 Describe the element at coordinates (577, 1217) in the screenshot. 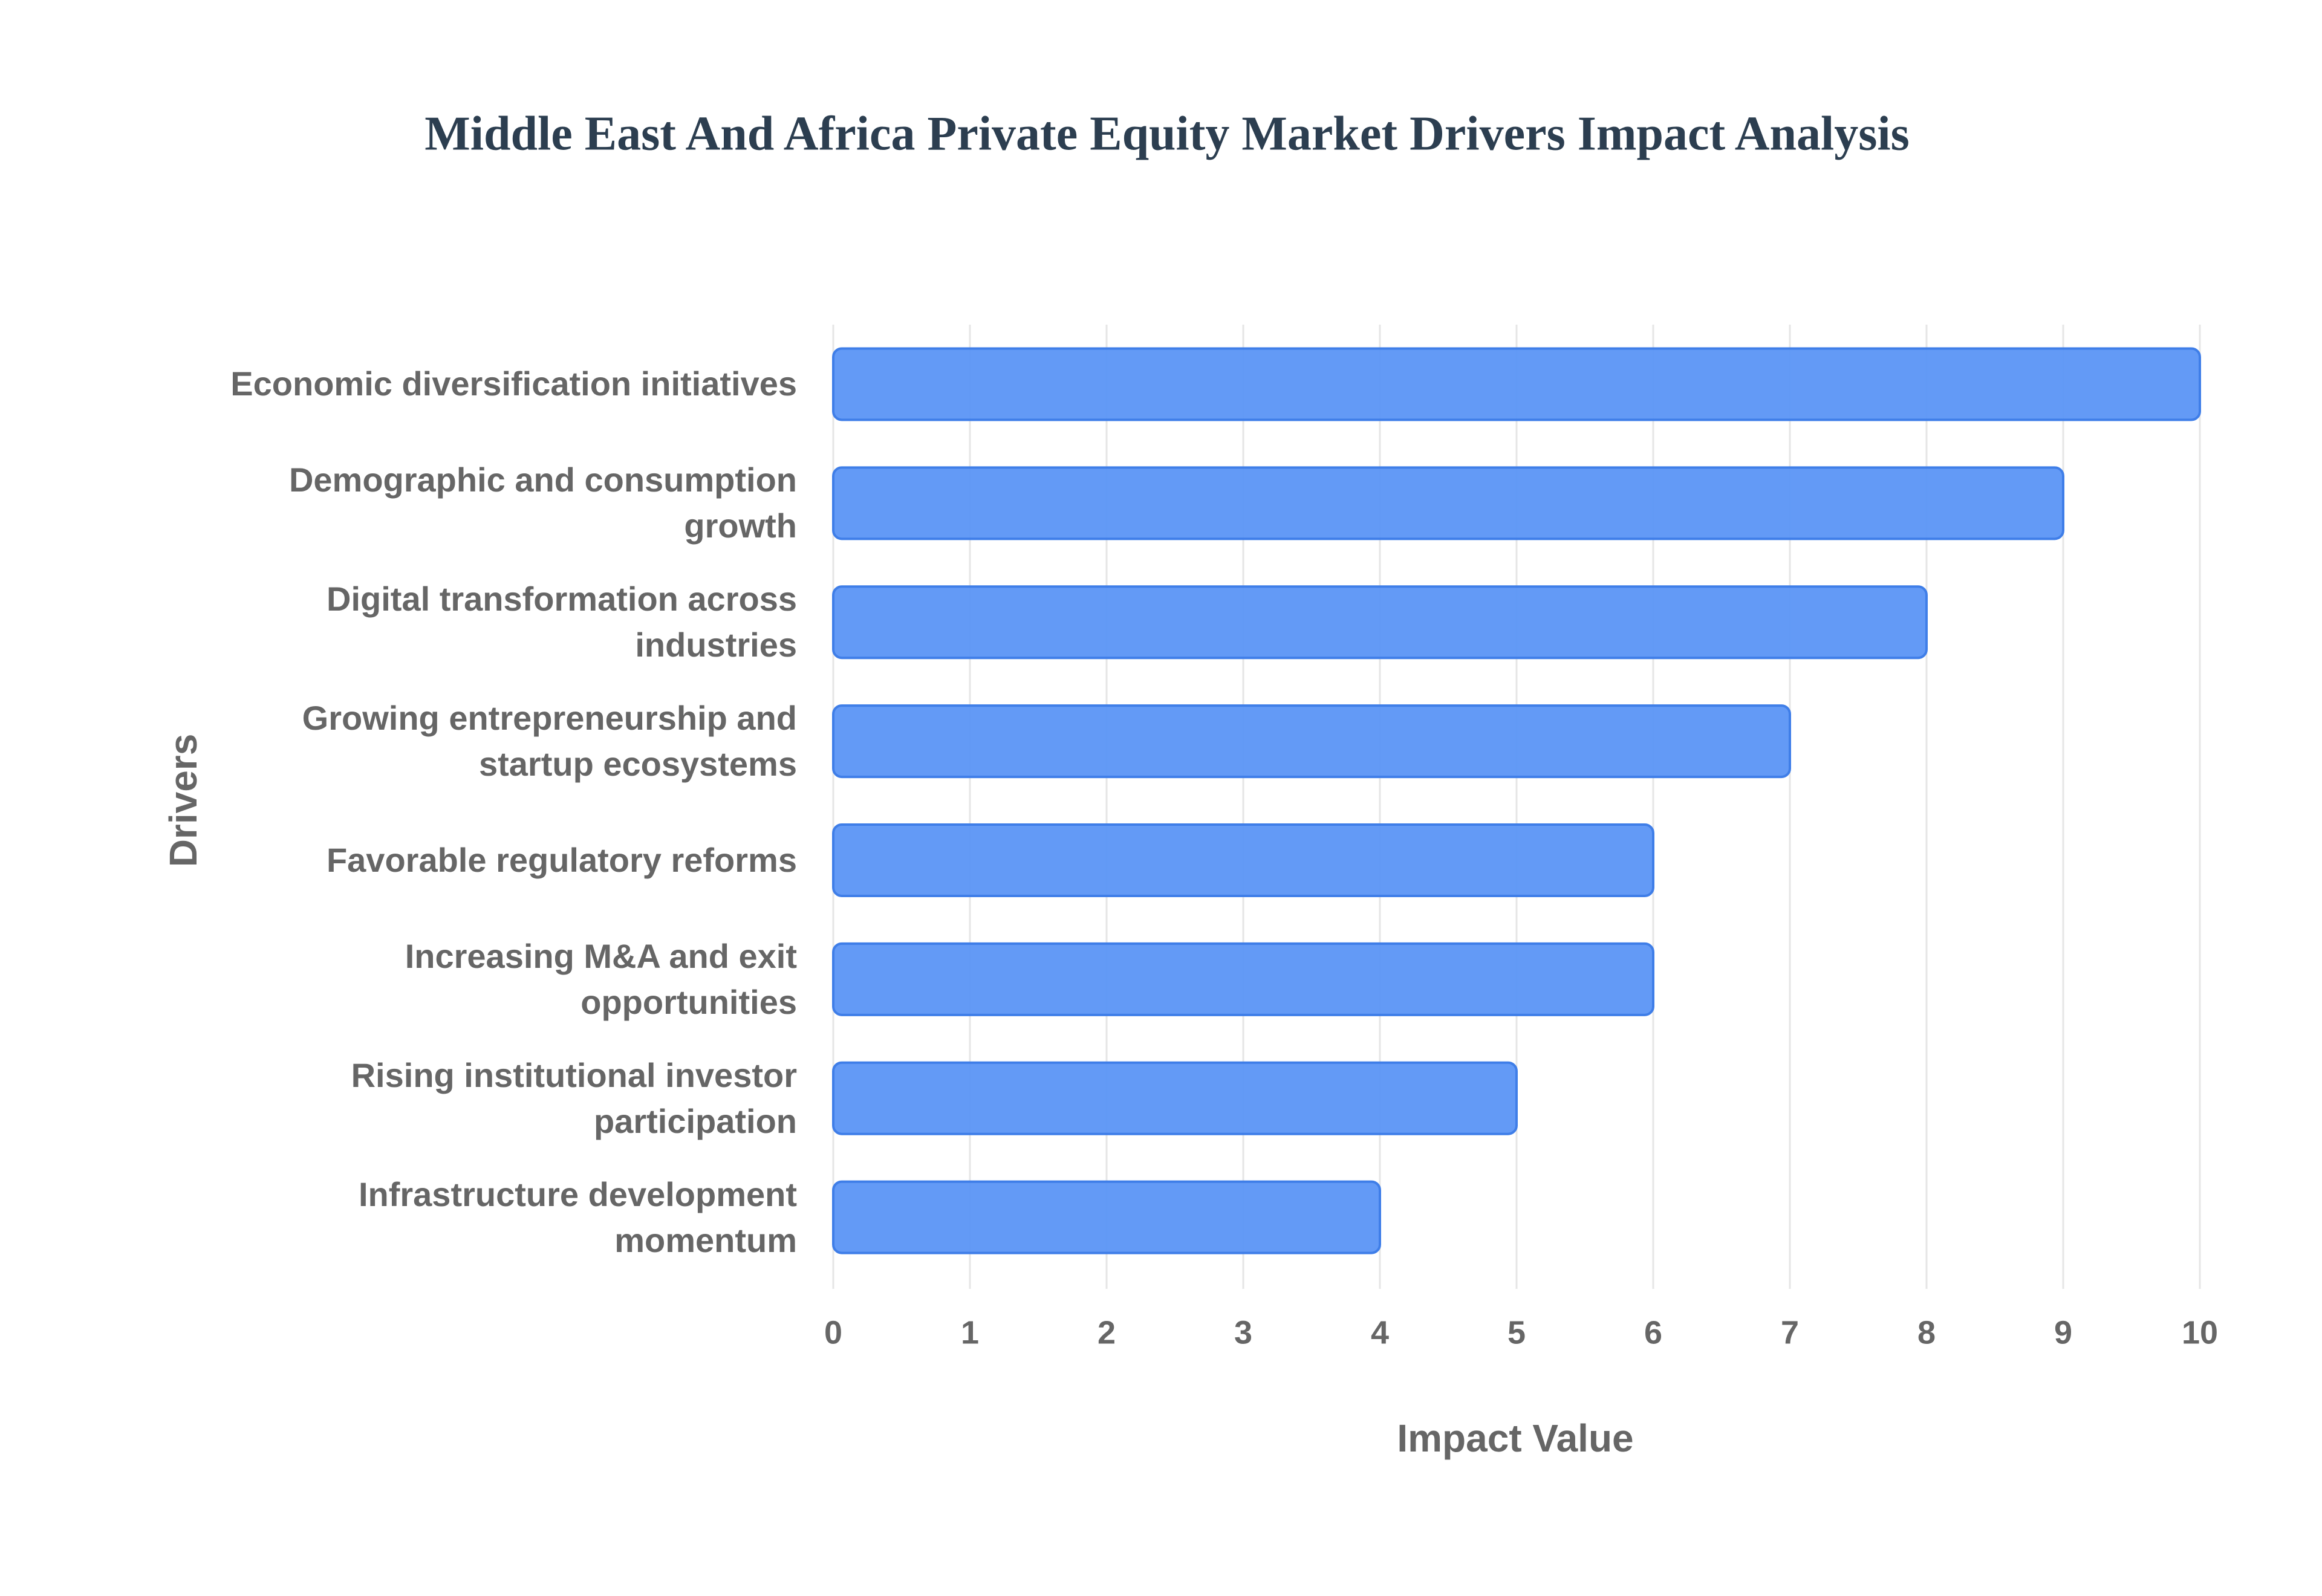

I see `y-tick-label: Infrastructure development momentum` at that location.